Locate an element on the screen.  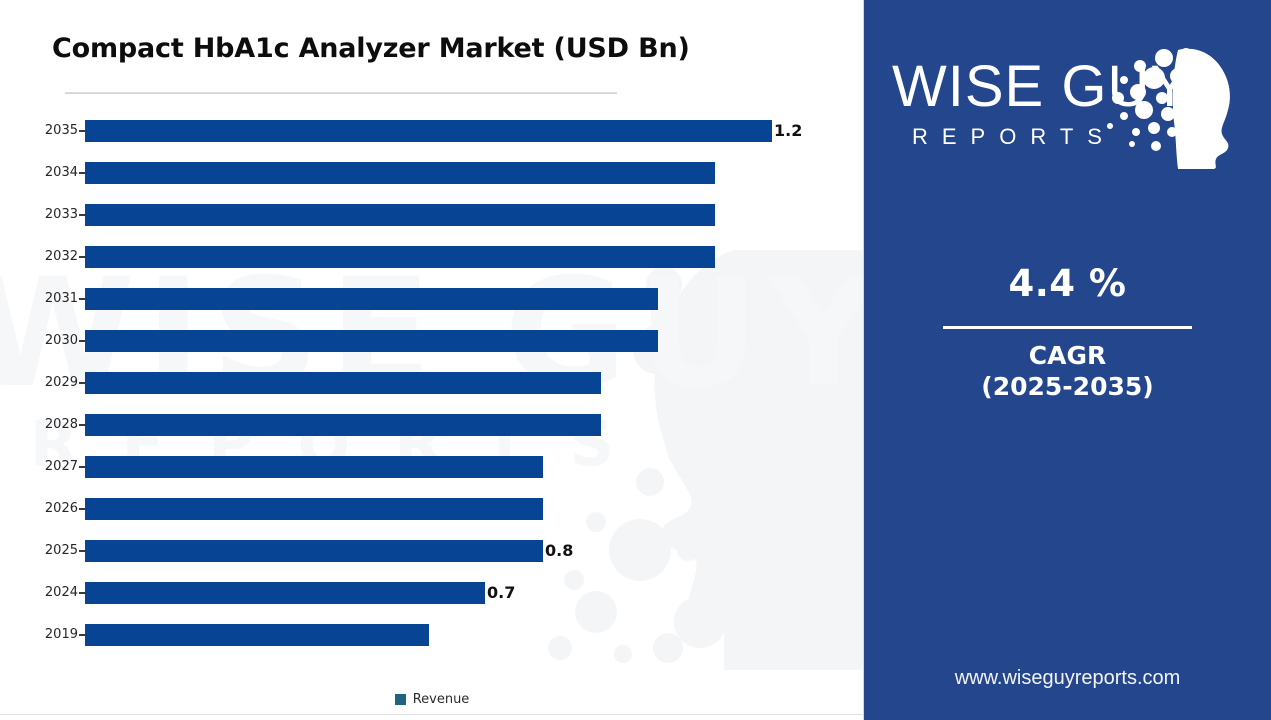
chart-row: 2028 is located at coordinates (432, 425).